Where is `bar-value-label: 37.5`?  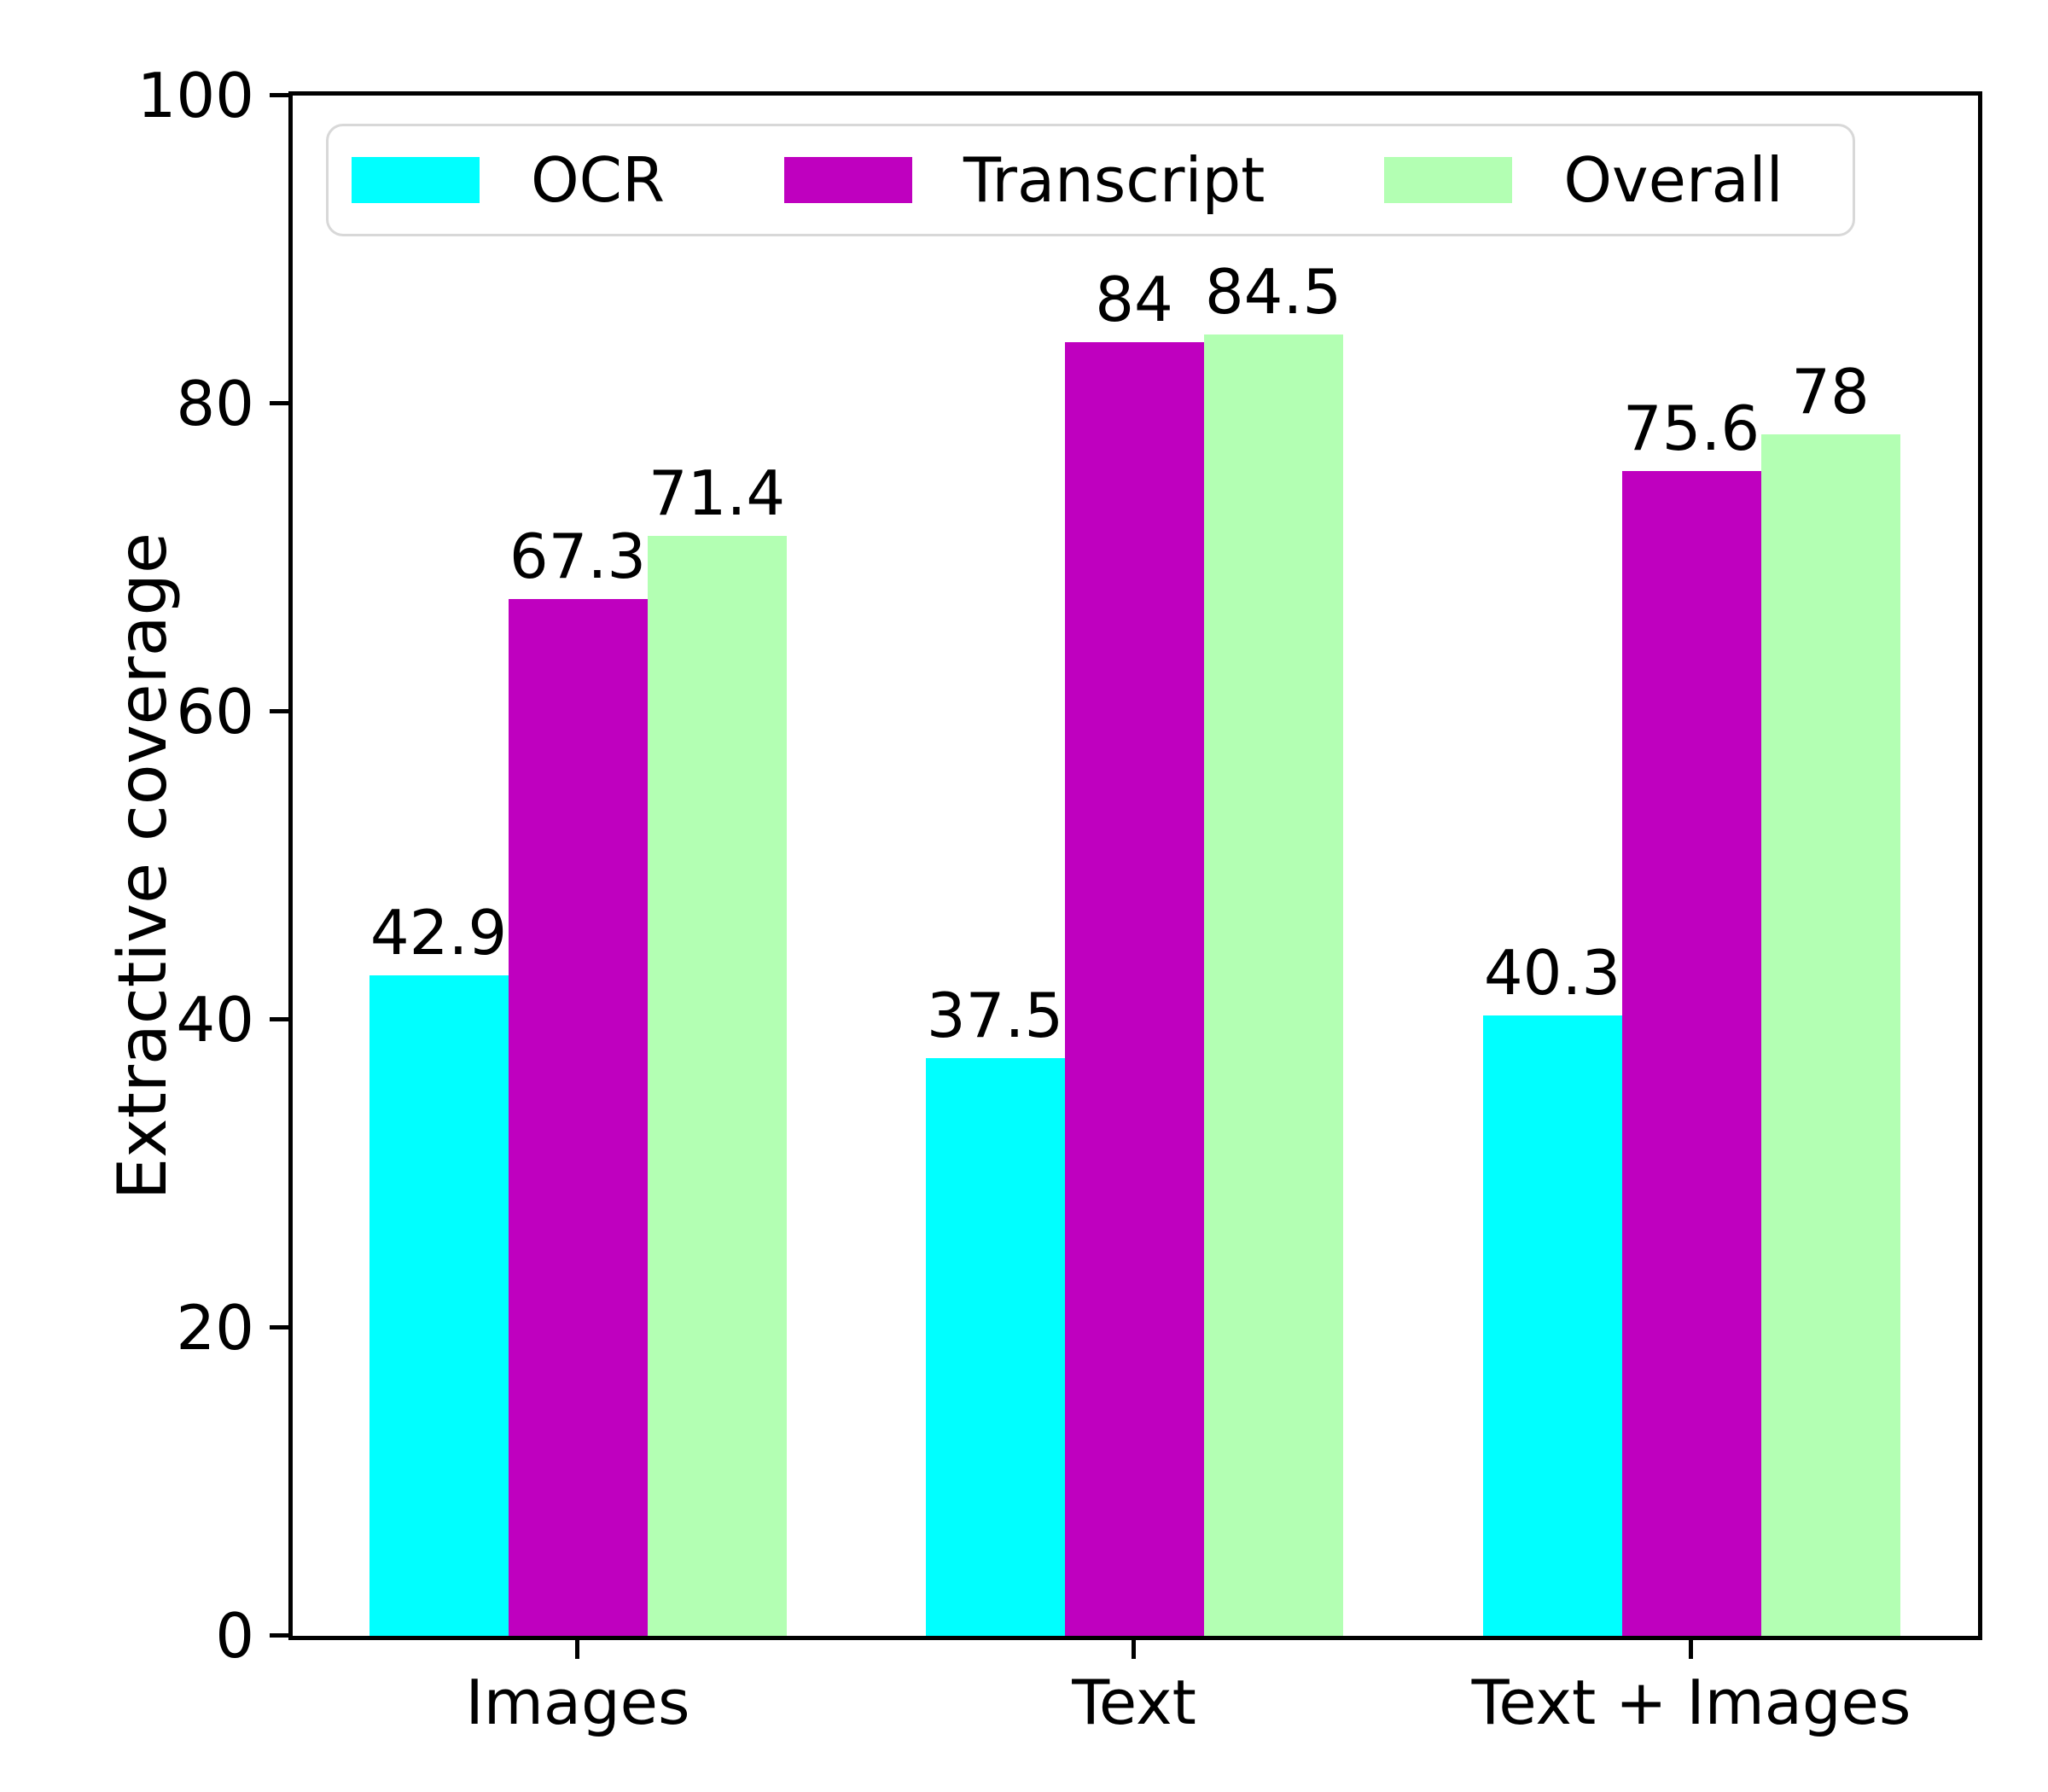 bar-value-label: 37.5 is located at coordinates (995, 1016).